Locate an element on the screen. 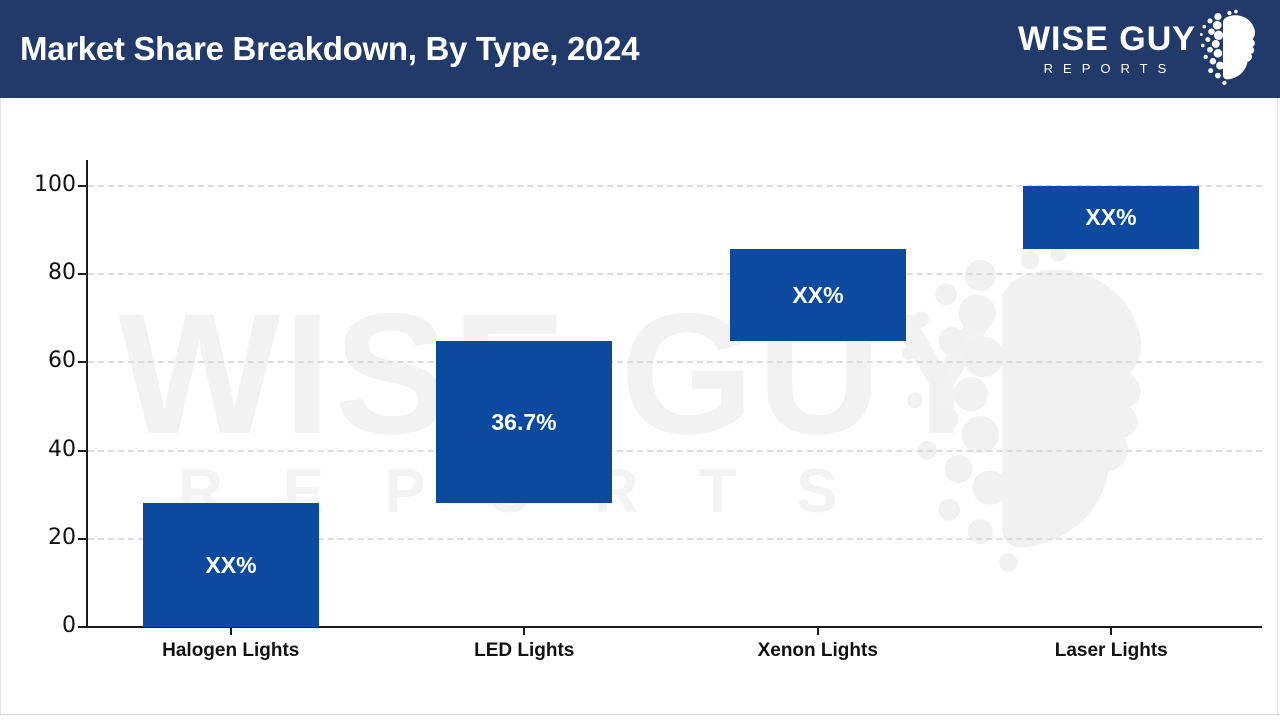 This screenshot has width=1280, height=720. y-axis-tick-label: 60 is located at coordinates (62, 361).